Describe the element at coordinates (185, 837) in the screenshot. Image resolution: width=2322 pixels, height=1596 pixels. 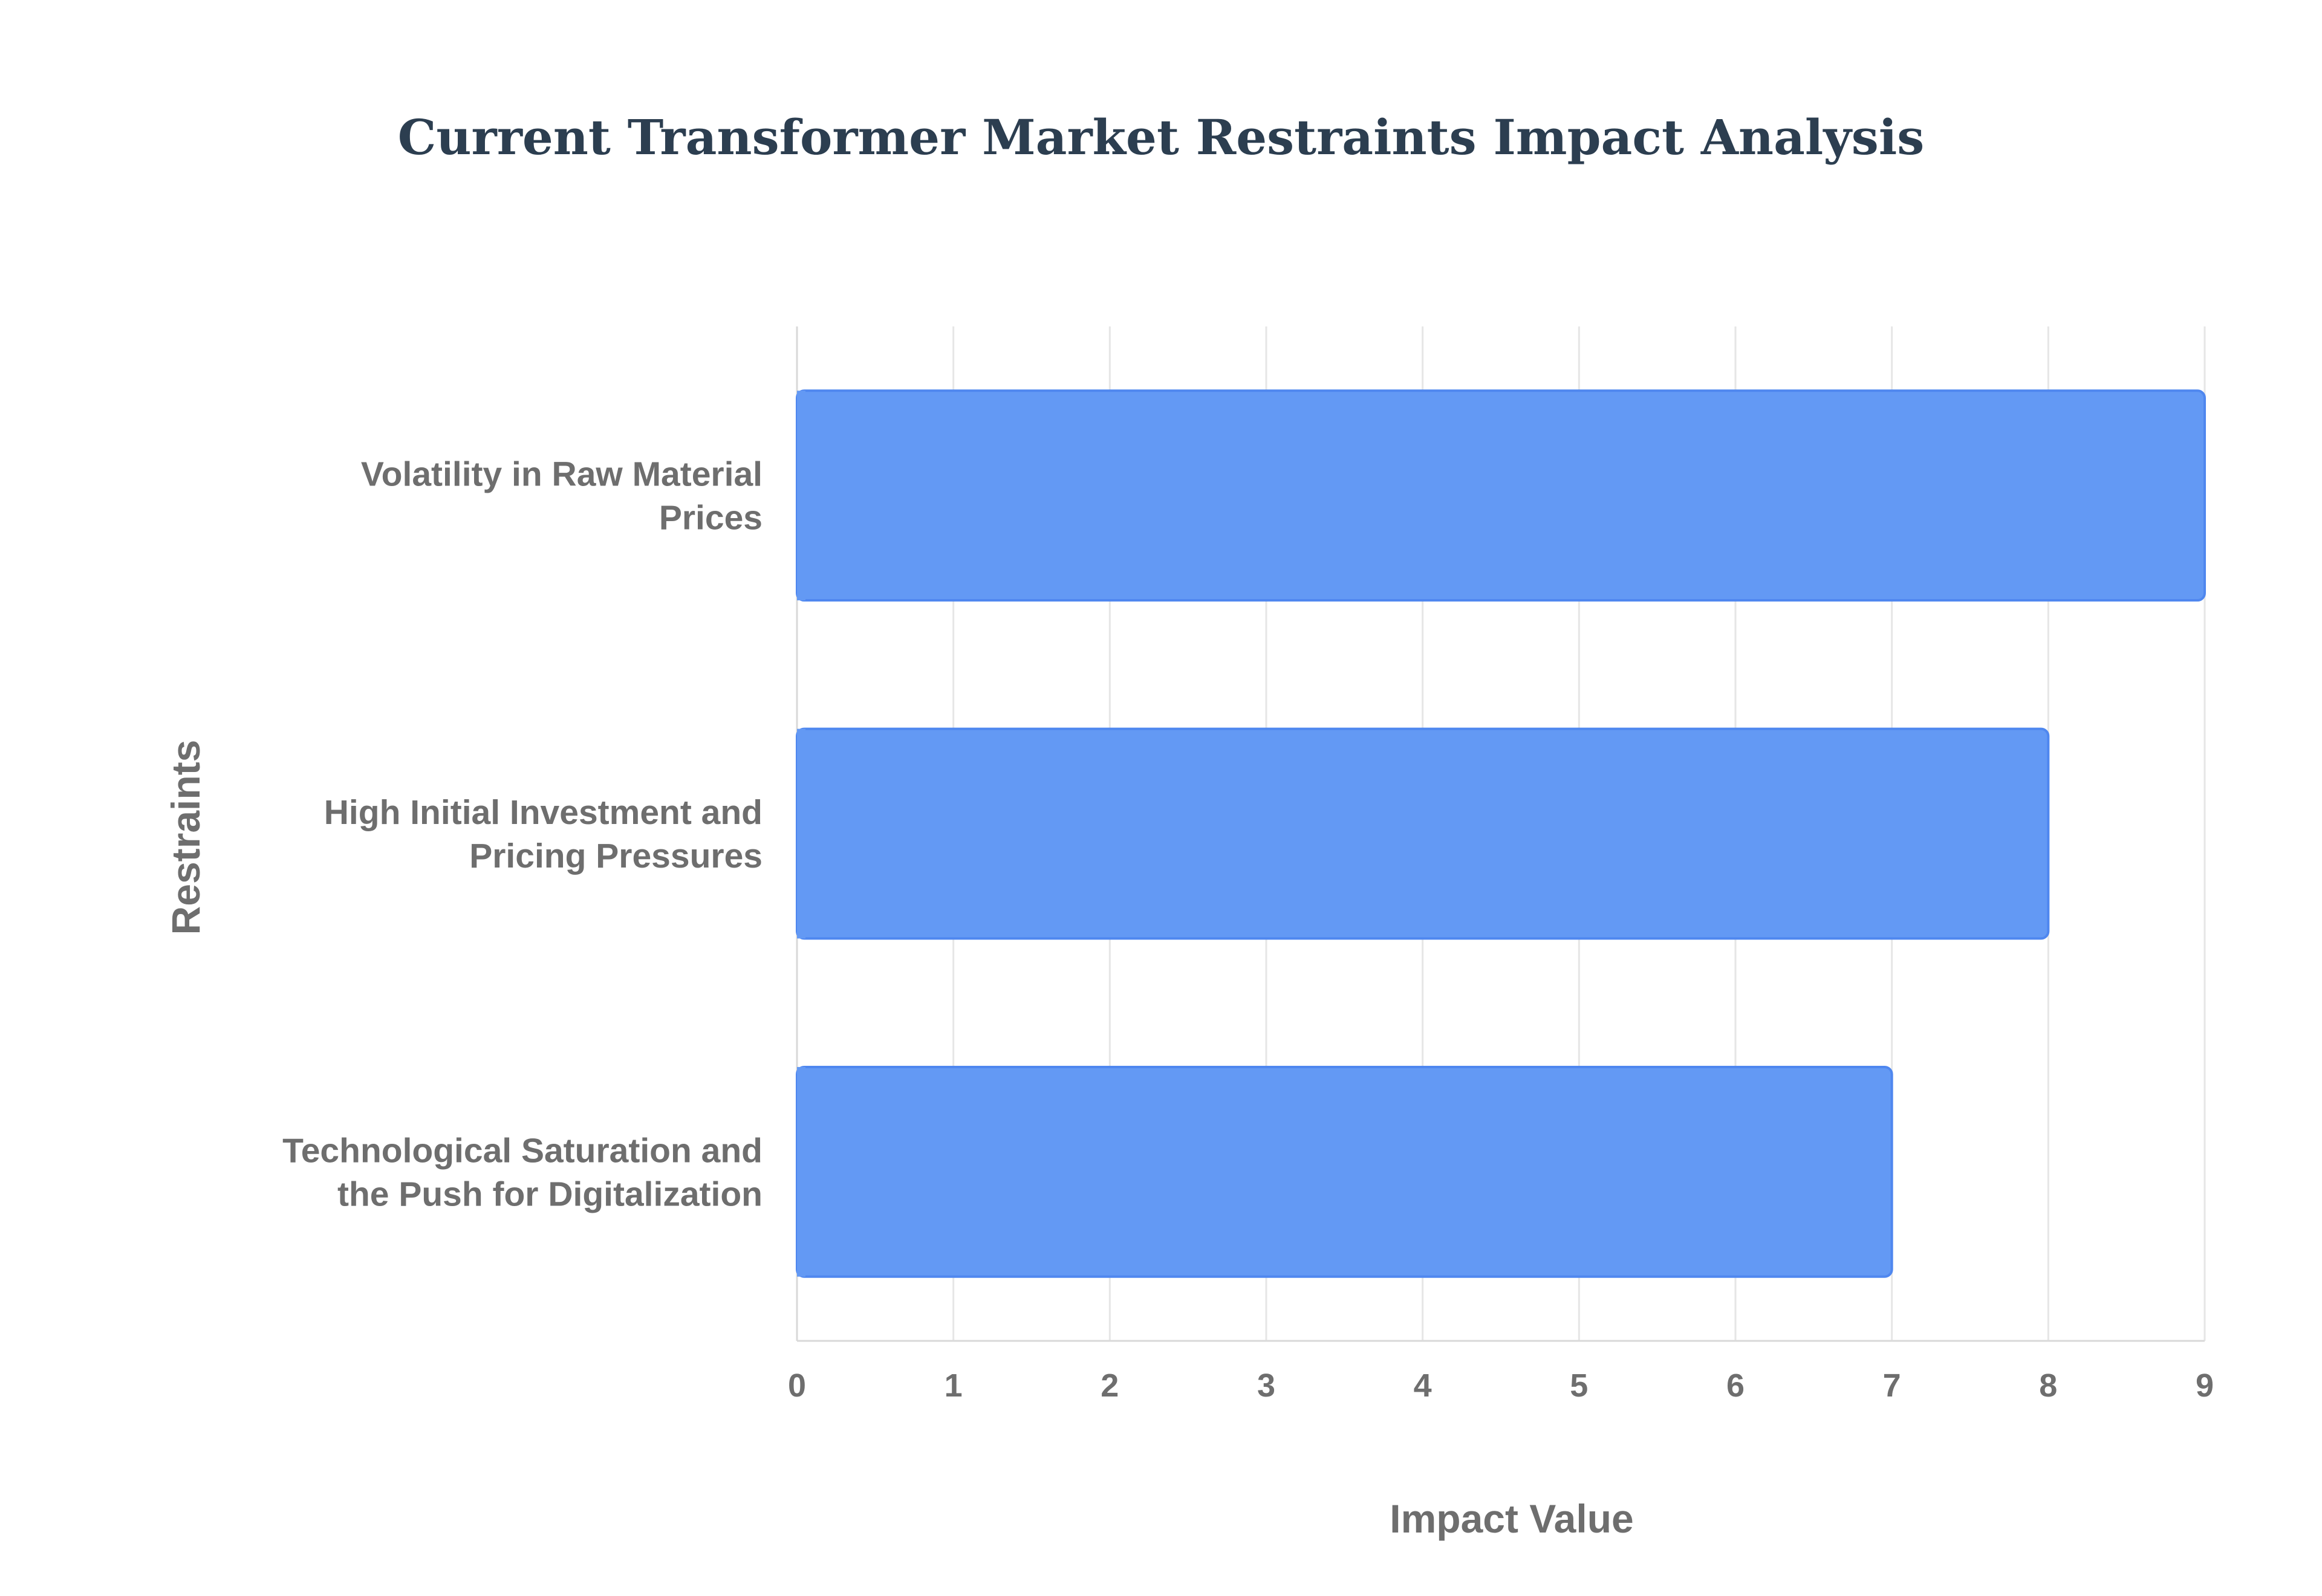
I see `y-axis-title: Restraints` at that location.